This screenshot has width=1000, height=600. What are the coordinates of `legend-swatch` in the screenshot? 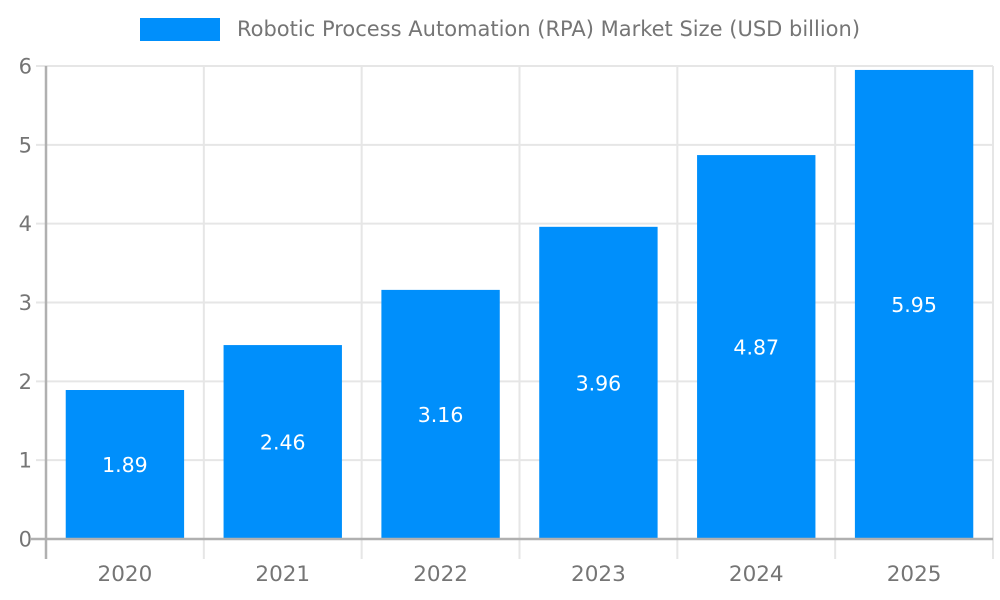 It's located at (179, 29).